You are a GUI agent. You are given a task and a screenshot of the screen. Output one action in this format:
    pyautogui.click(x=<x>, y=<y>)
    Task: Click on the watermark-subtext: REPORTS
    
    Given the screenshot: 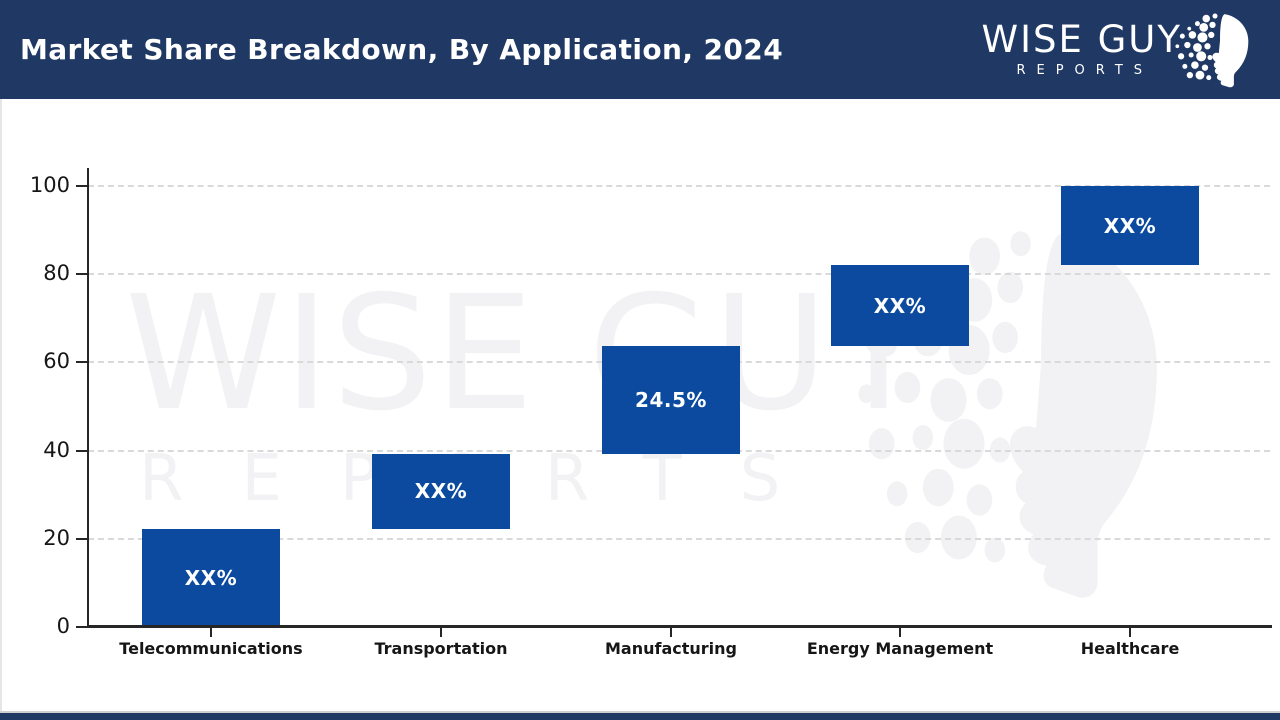 What is the action you would take?
    pyautogui.click(x=515, y=479)
    